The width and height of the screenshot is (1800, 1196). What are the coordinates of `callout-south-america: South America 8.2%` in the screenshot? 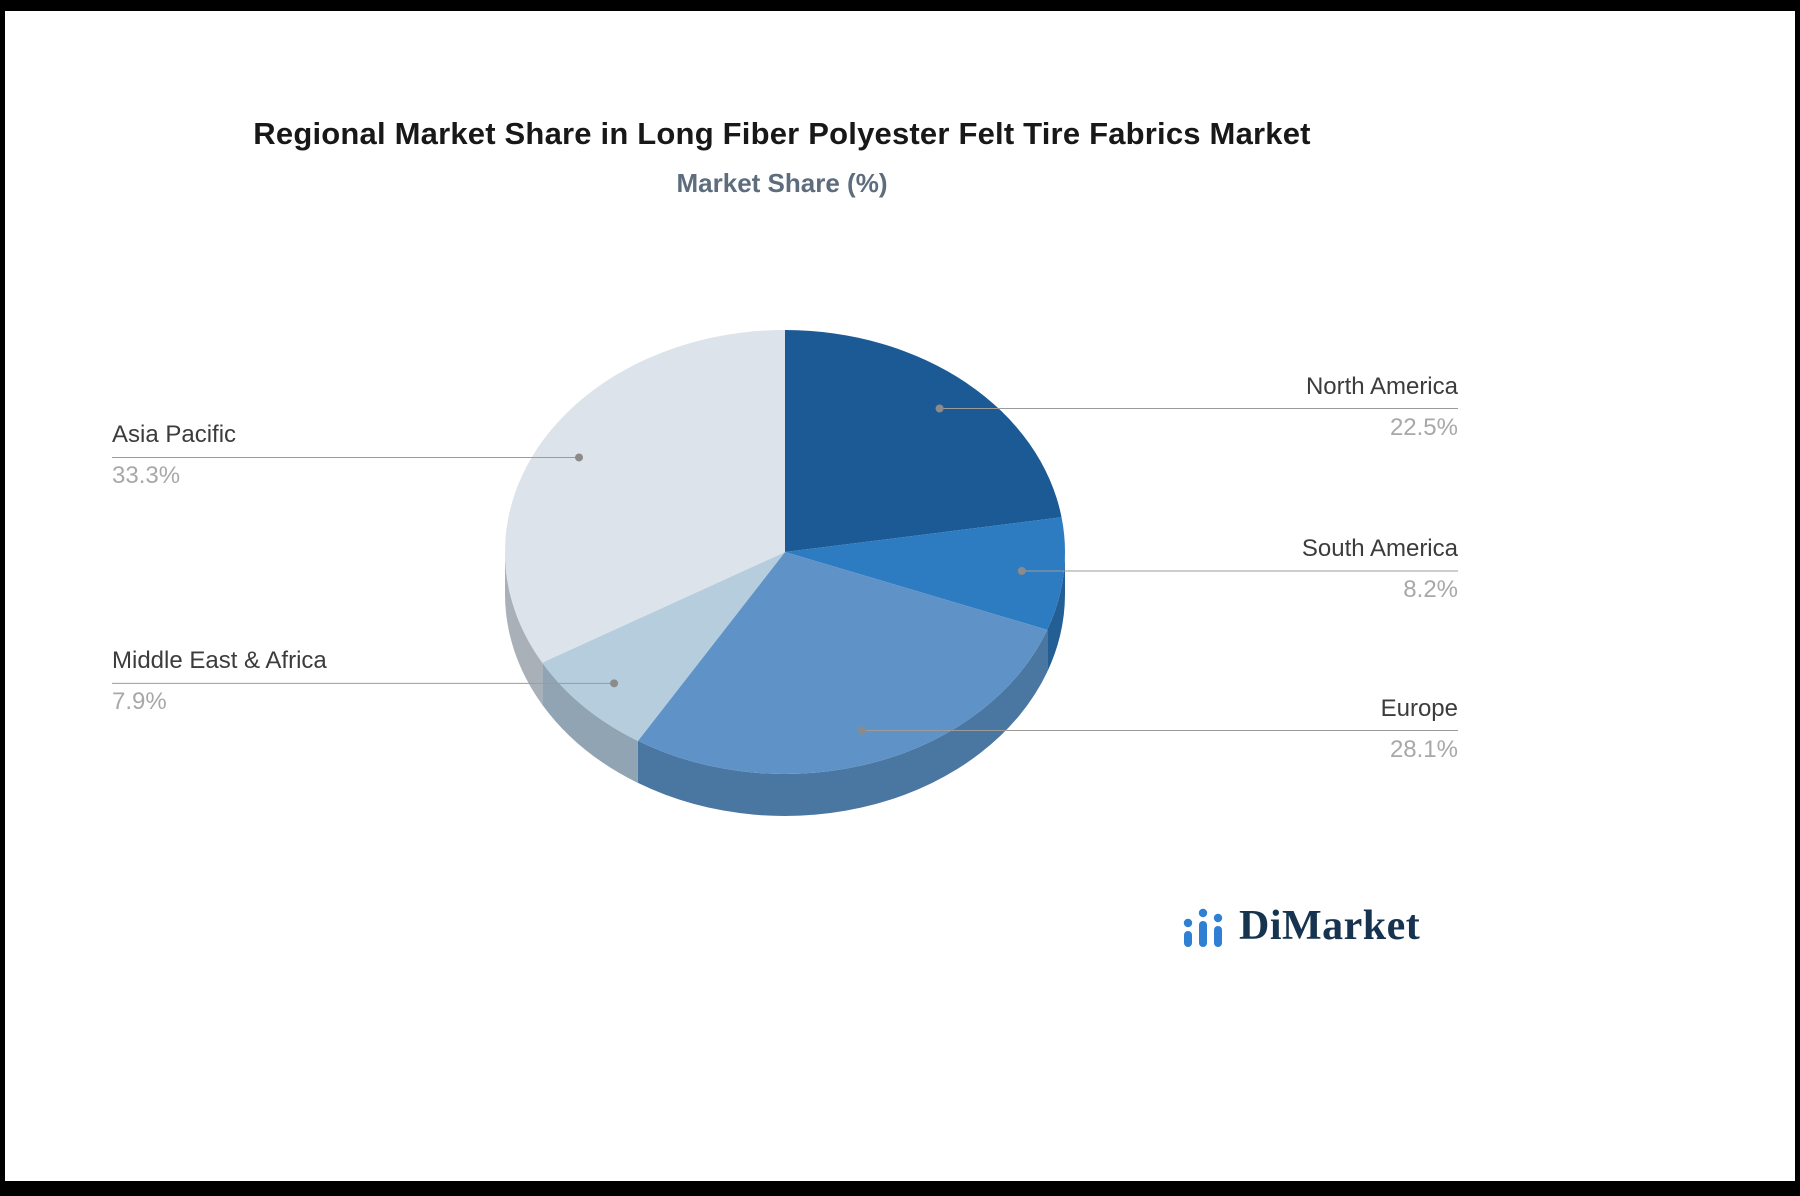 It's located at (1380, 569).